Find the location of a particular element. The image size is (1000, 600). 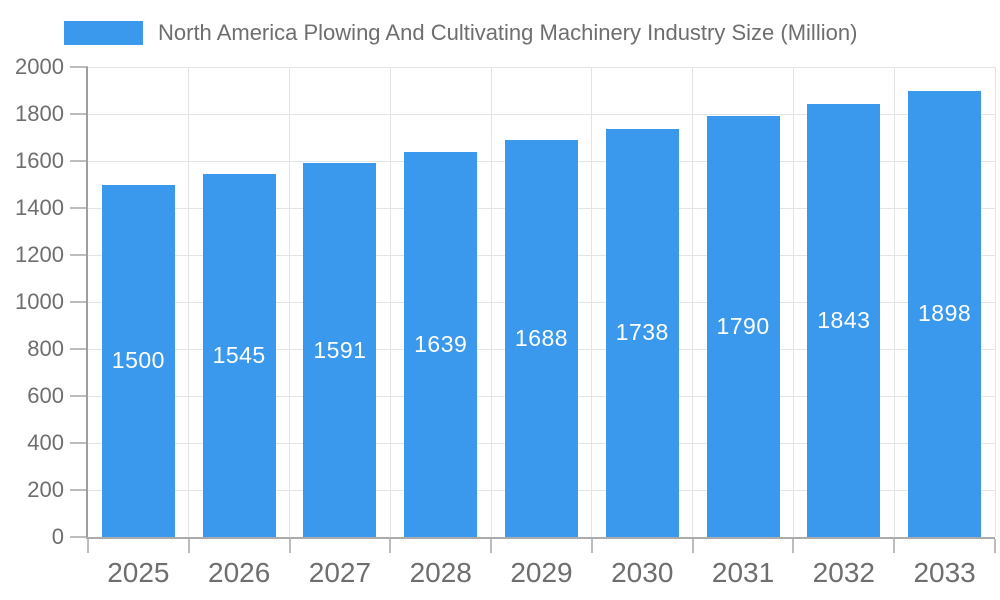

y-tick-label: 800 is located at coordinates (45, 348).